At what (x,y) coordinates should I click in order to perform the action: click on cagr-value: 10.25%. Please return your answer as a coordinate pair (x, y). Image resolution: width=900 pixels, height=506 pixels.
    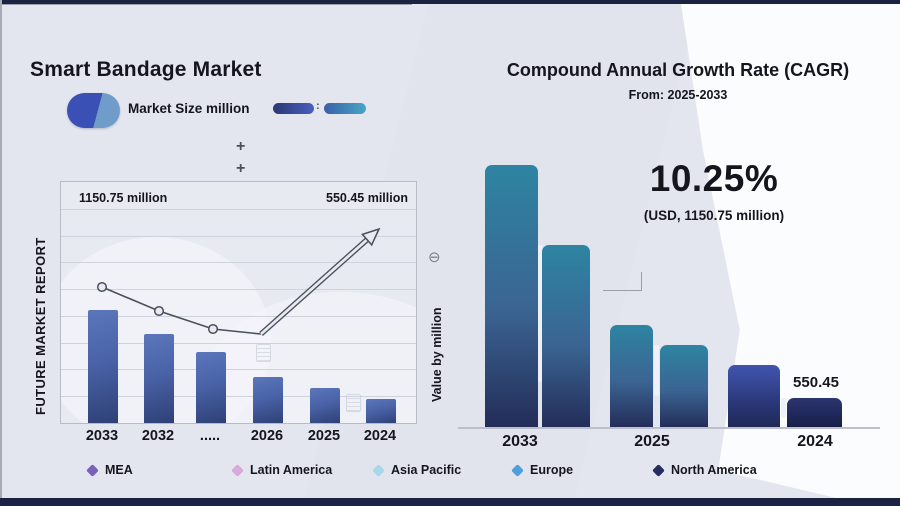
    Looking at the image, I should click on (714, 178).